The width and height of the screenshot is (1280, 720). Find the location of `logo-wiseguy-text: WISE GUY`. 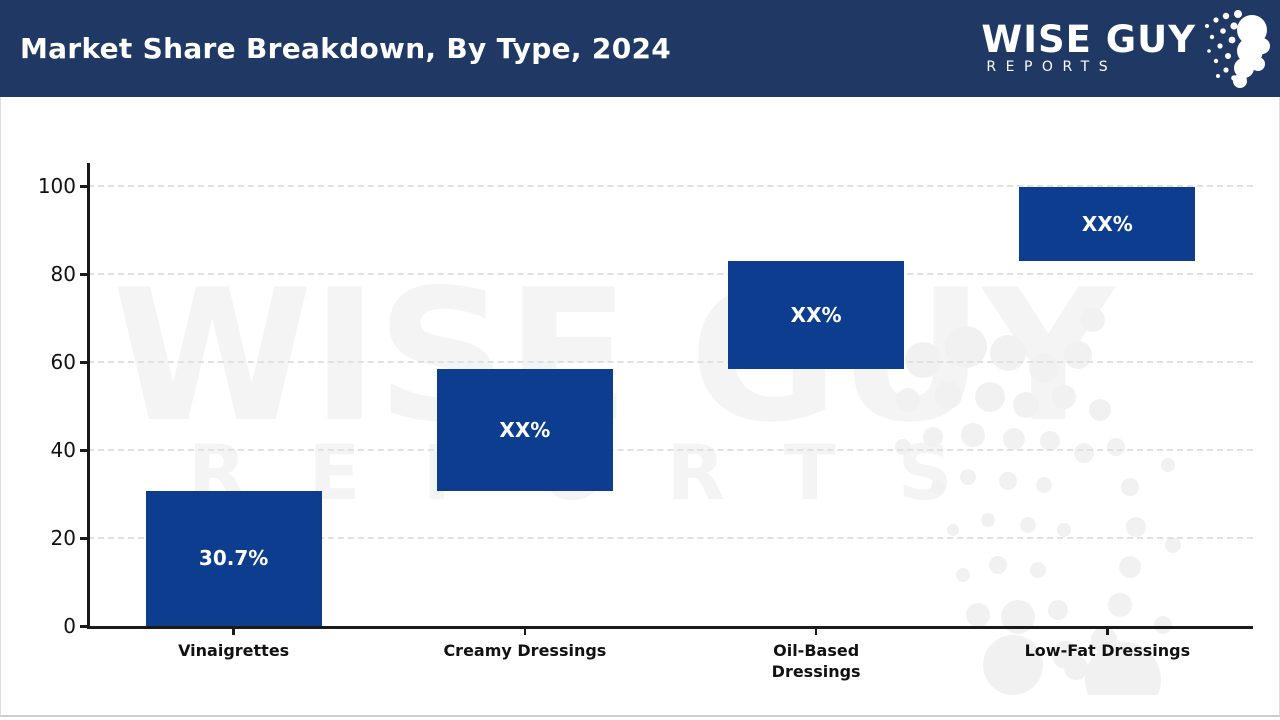

logo-wiseguy-text: WISE GUY is located at coordinates (1088, 39).